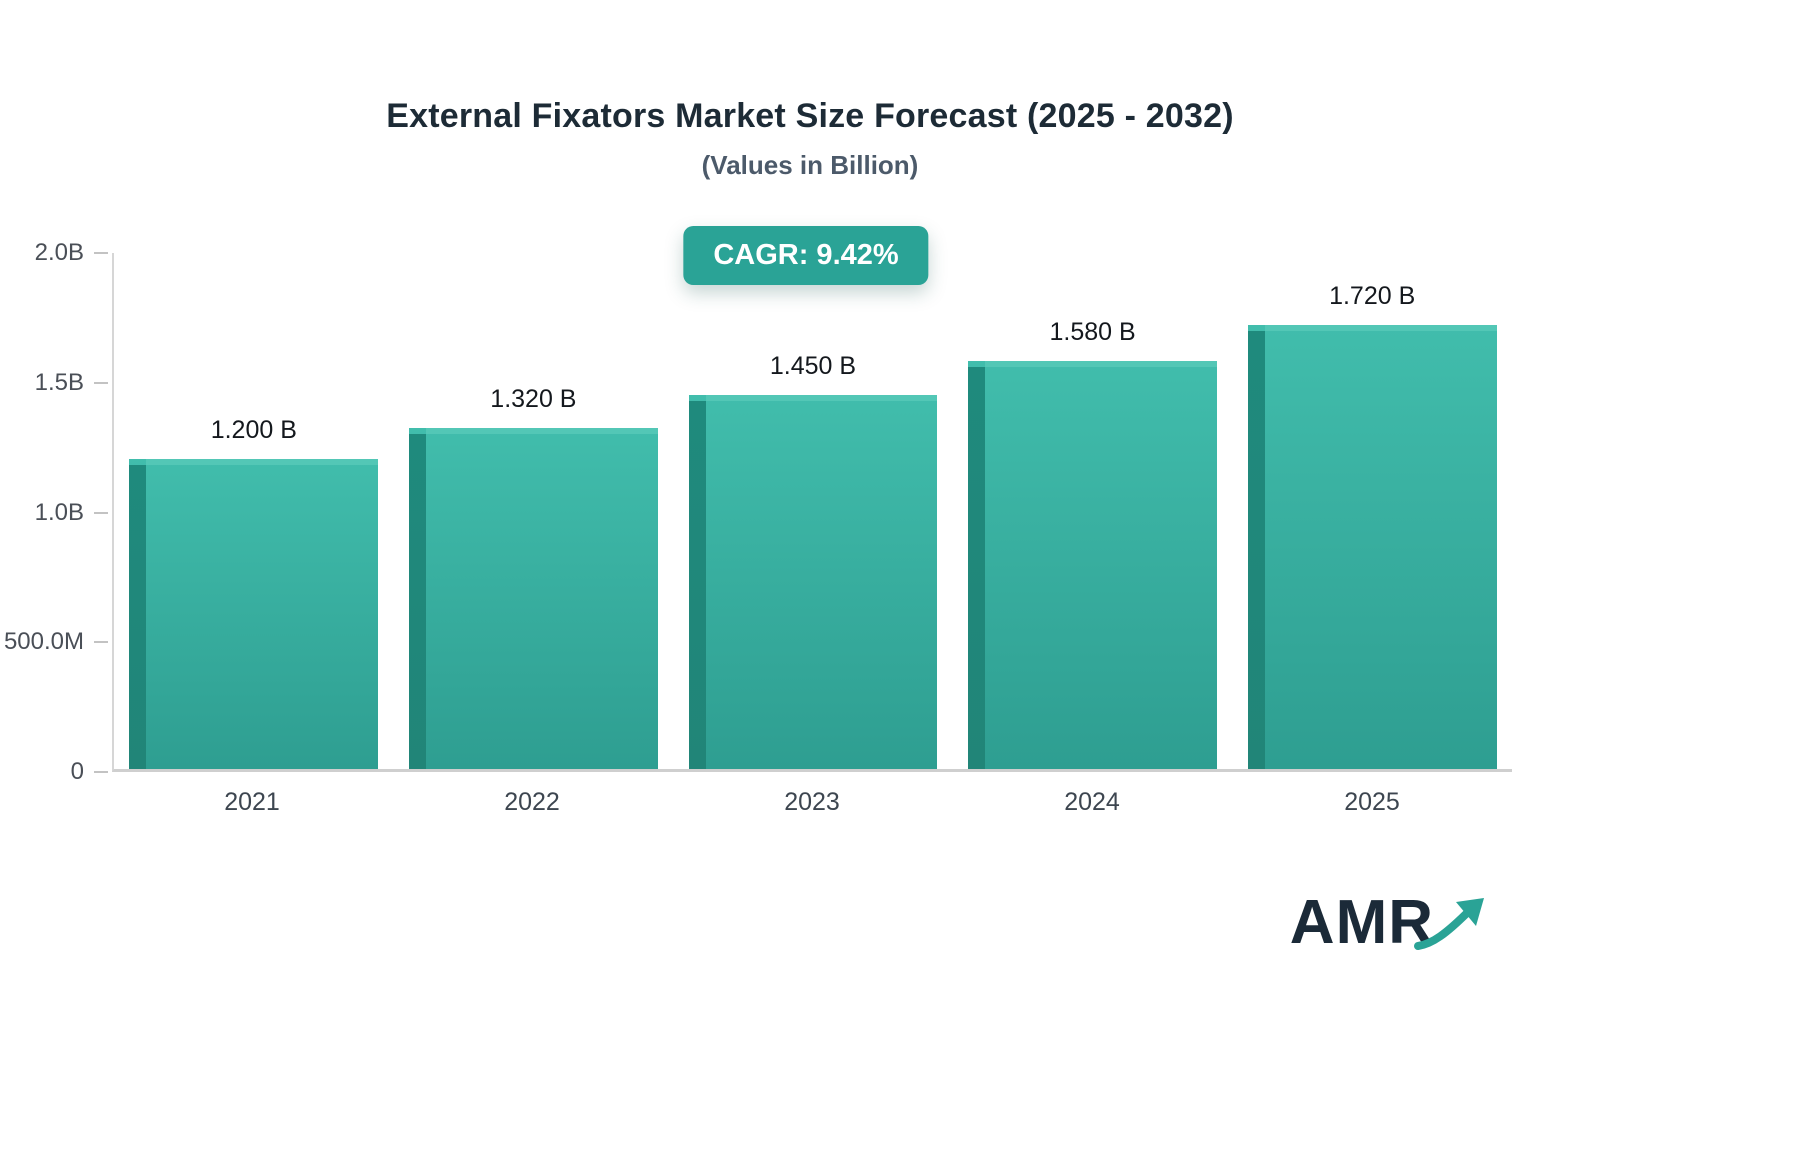 The width and height of the screenshot is (1800, 1156). I want to click on y-axis: 2.0B 1.5B 1.0B 500.0M 0, so click(56, 512).